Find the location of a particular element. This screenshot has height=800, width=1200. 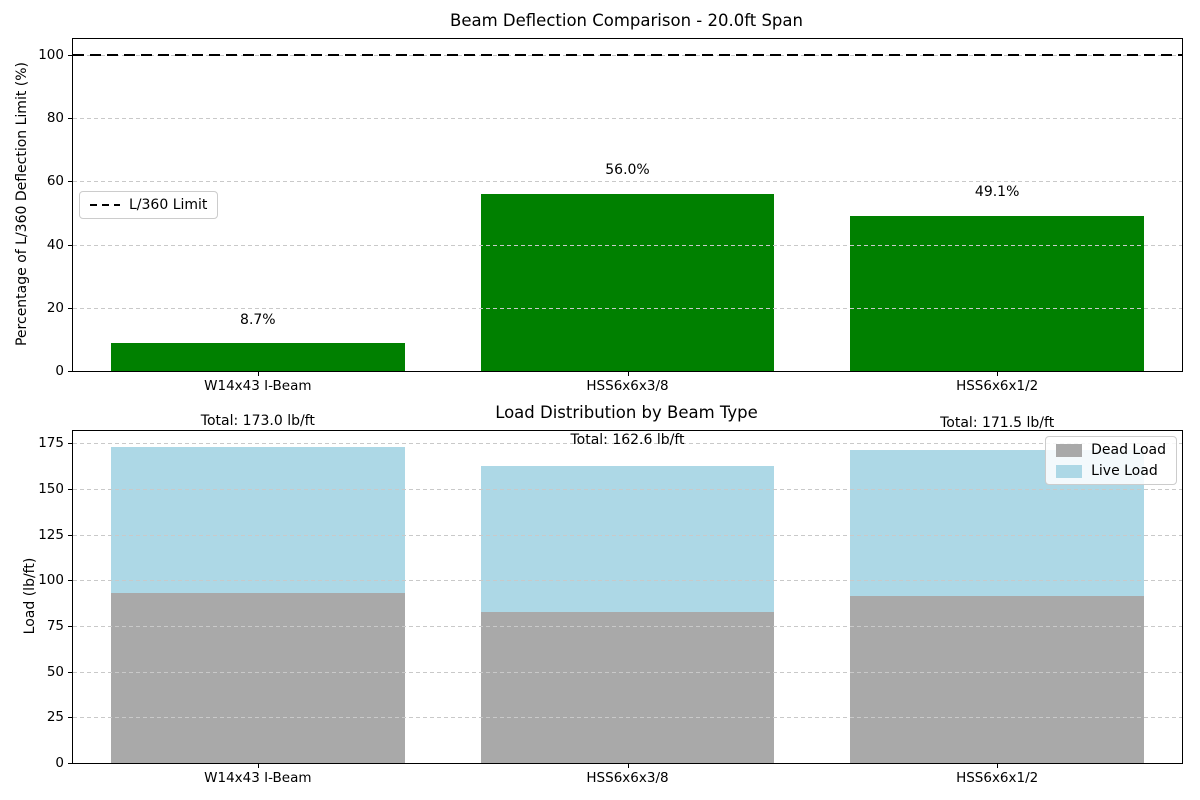

y-tick-label: 20 is located at coordinates (55, 307).